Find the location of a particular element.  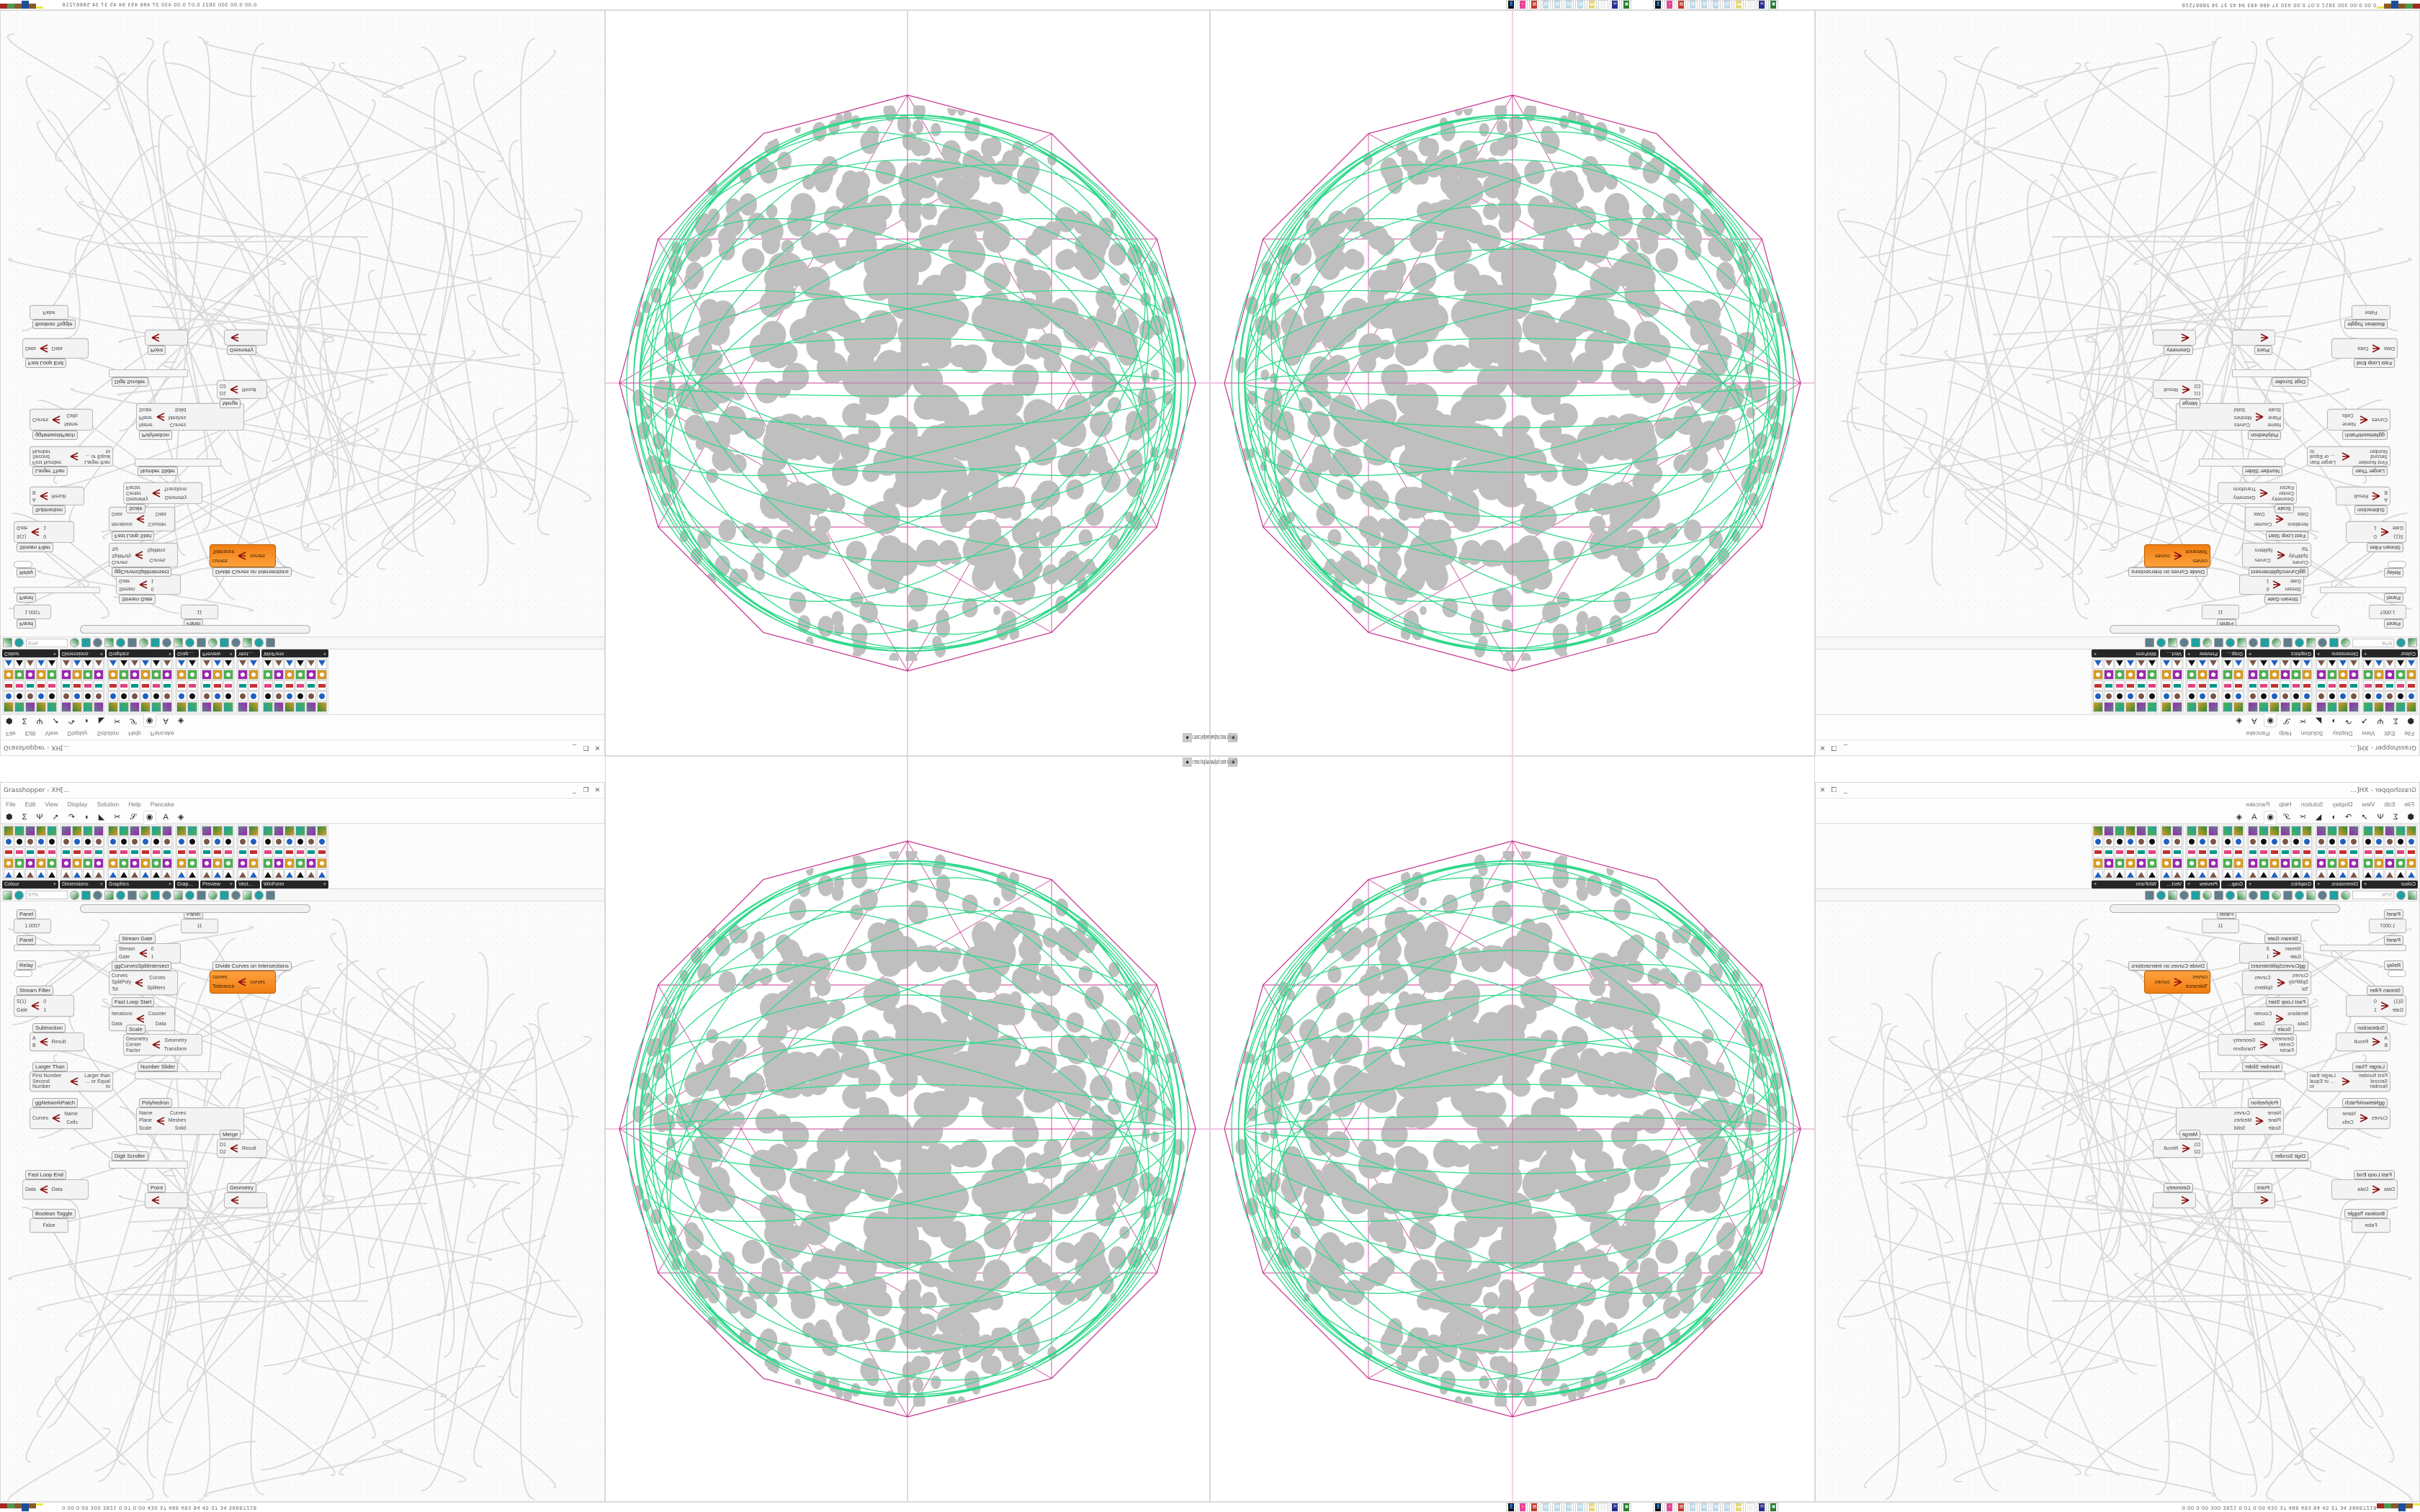

tab-curve: ↷ is located at coordinates (71, 817).